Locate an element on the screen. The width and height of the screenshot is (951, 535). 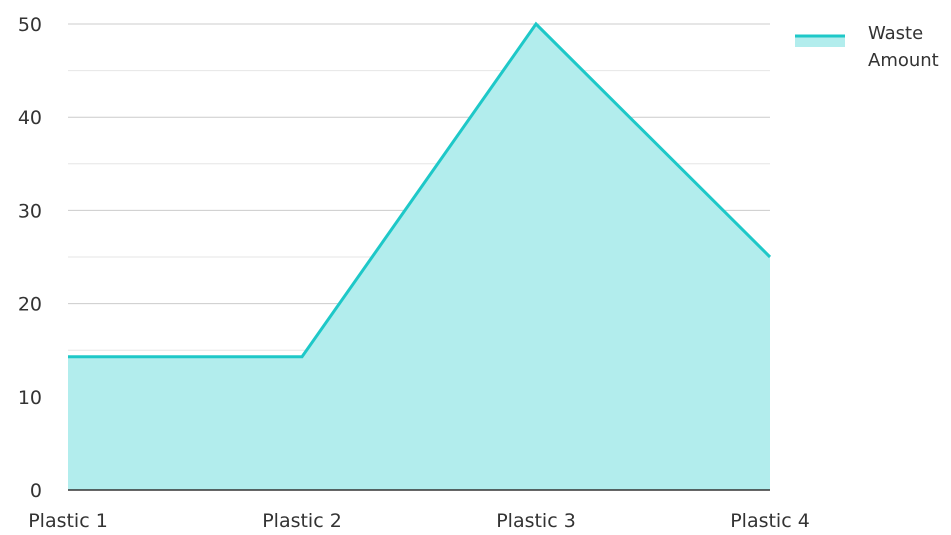
legend-label-line: Waste is located at coordinates (895, 33).